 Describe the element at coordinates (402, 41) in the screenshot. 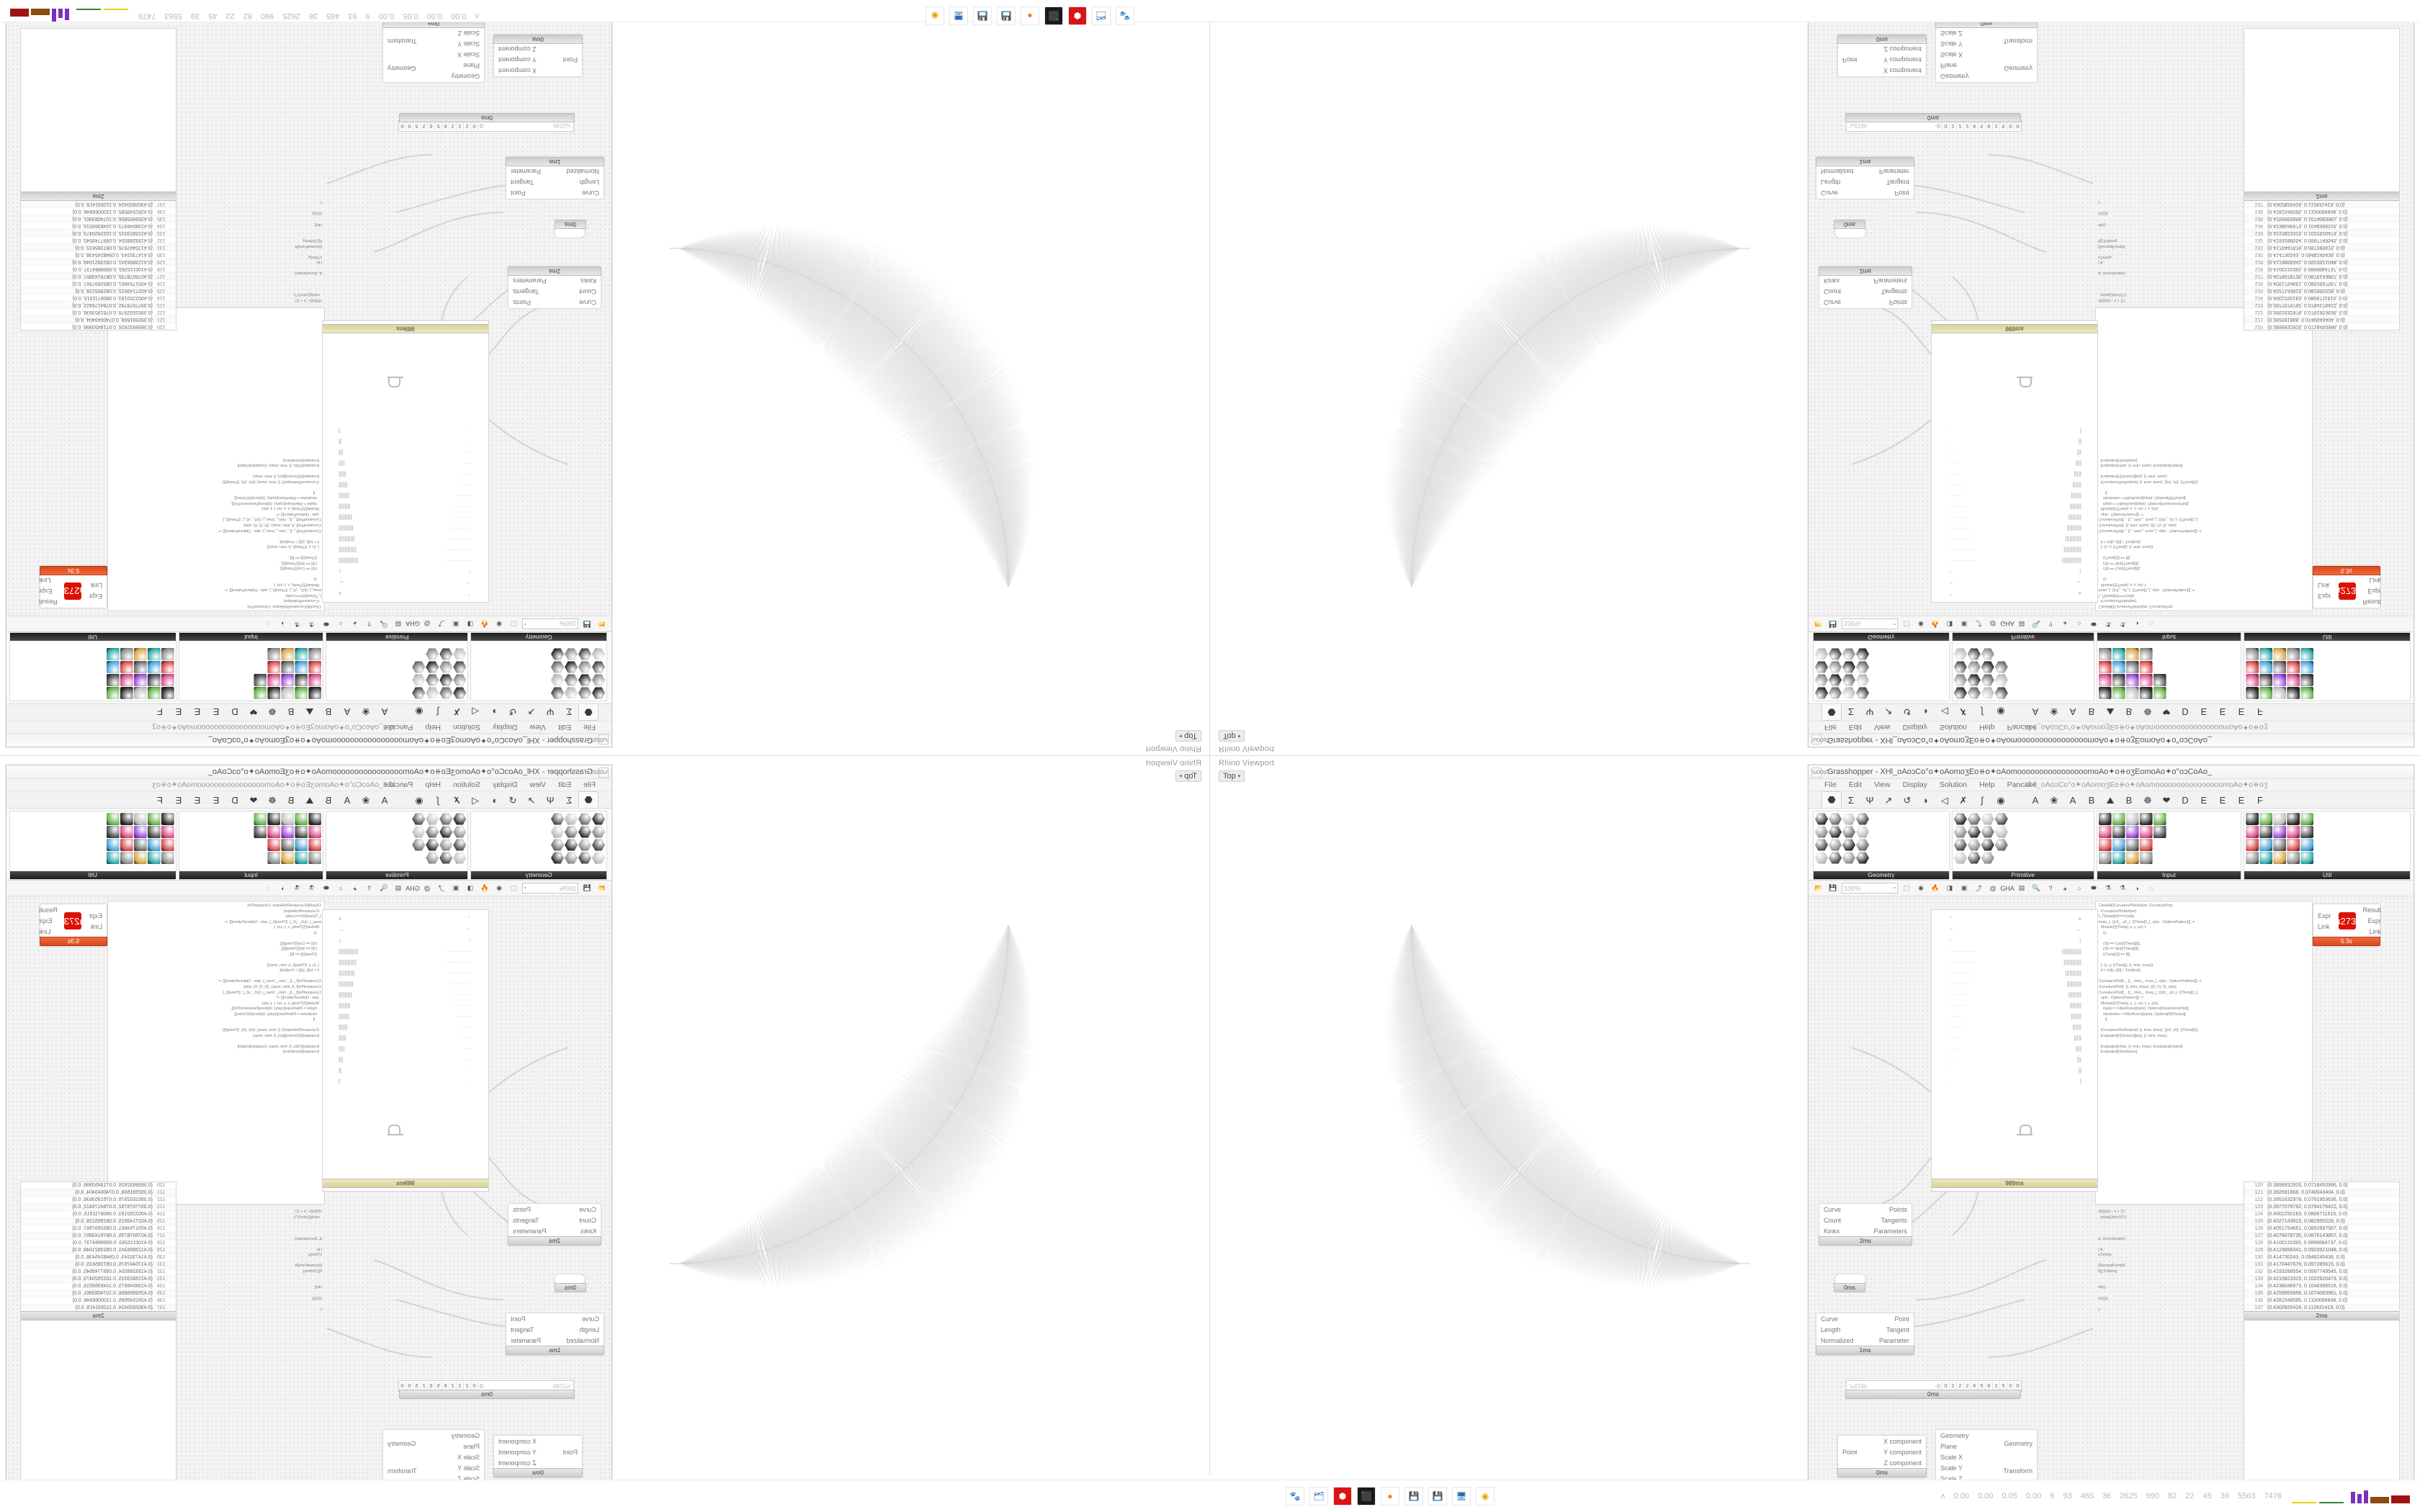

I see `port-transform-out: Transform` at that location.